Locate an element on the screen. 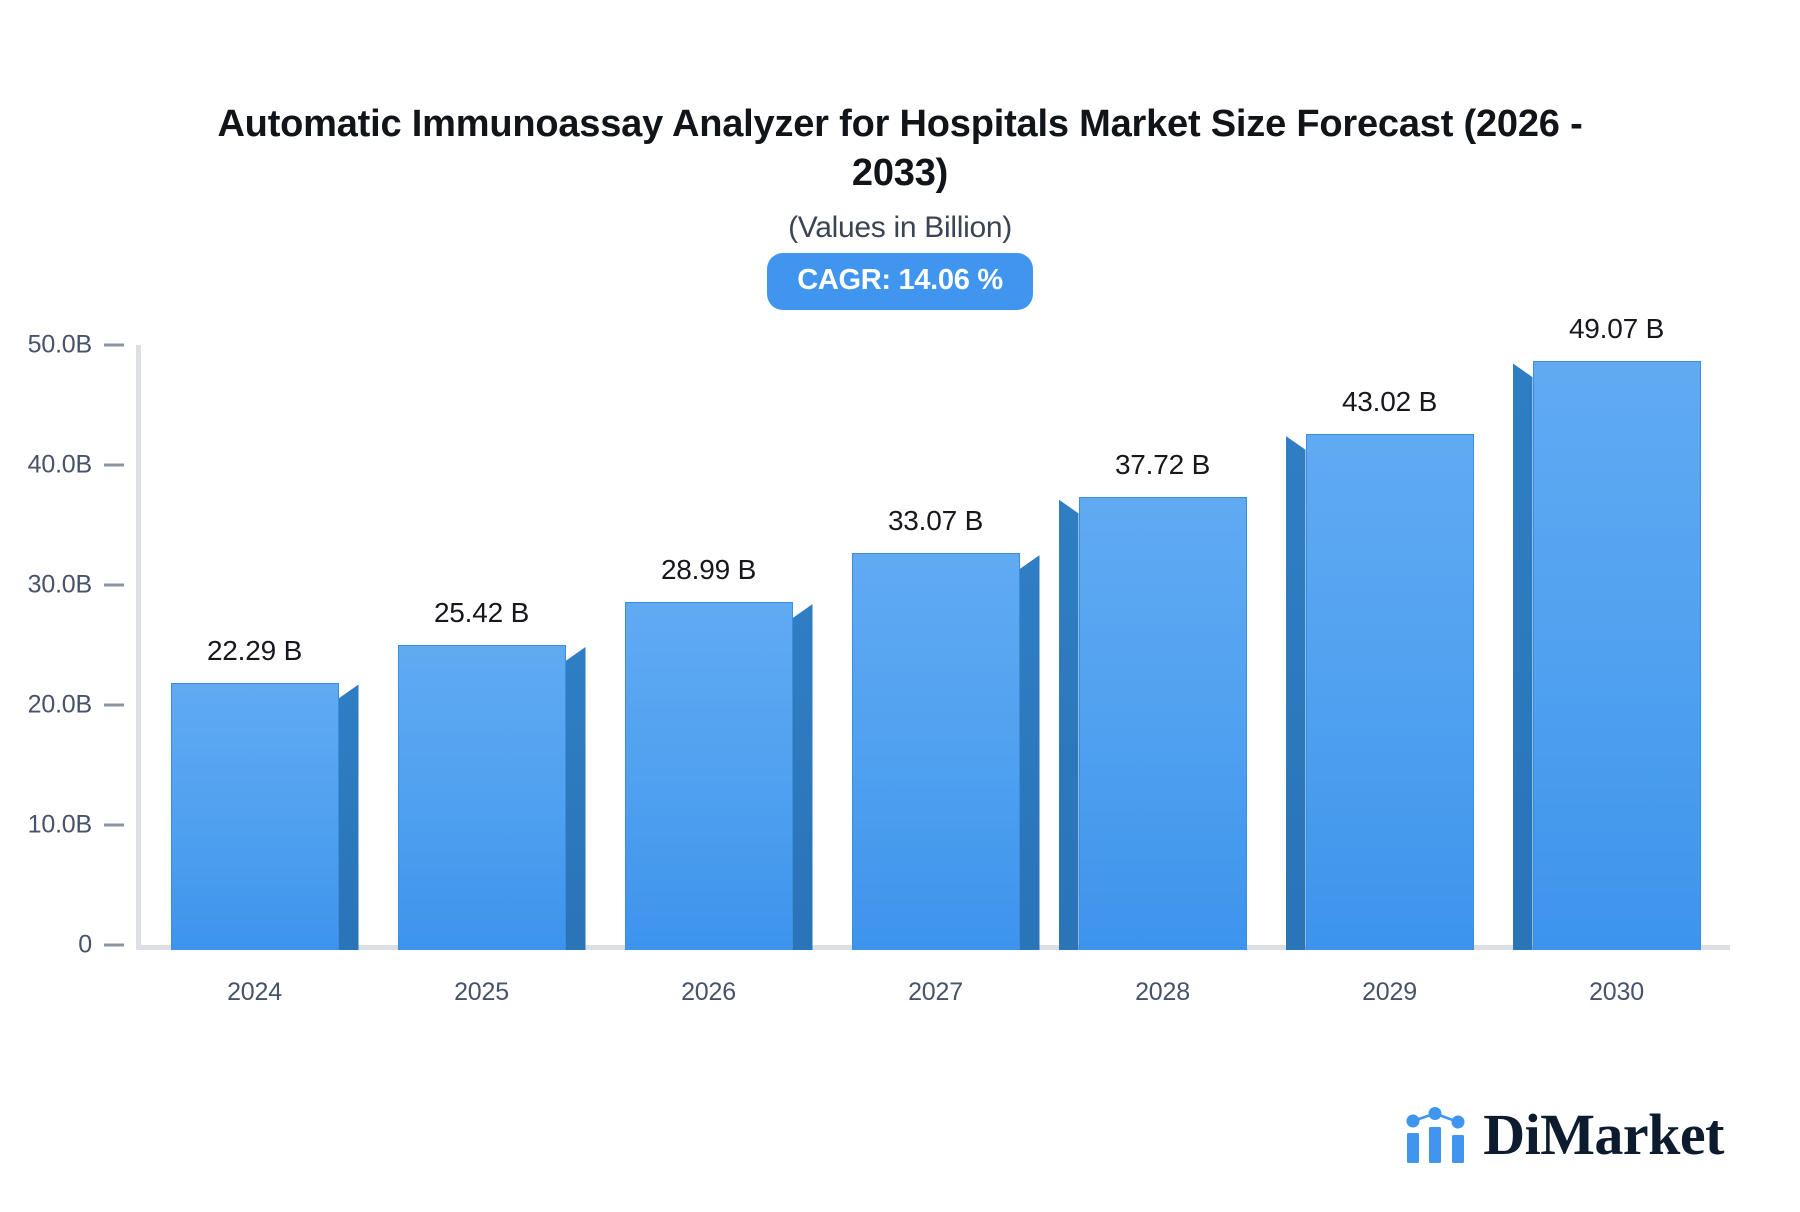 Image resolution: width=1800 pixels, height=1212 pixels. bar: 43.02 B is located at coordinates (1379, 668).